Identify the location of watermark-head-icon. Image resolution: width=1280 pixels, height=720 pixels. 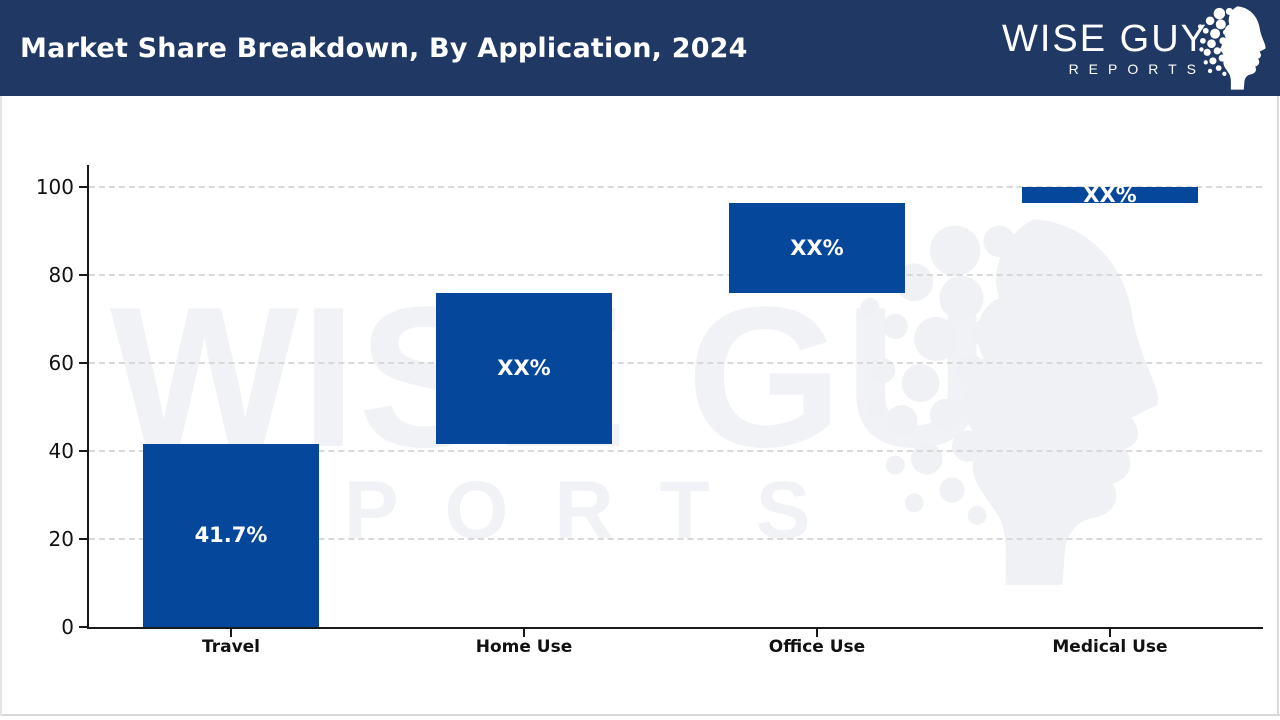
(1009, 402).